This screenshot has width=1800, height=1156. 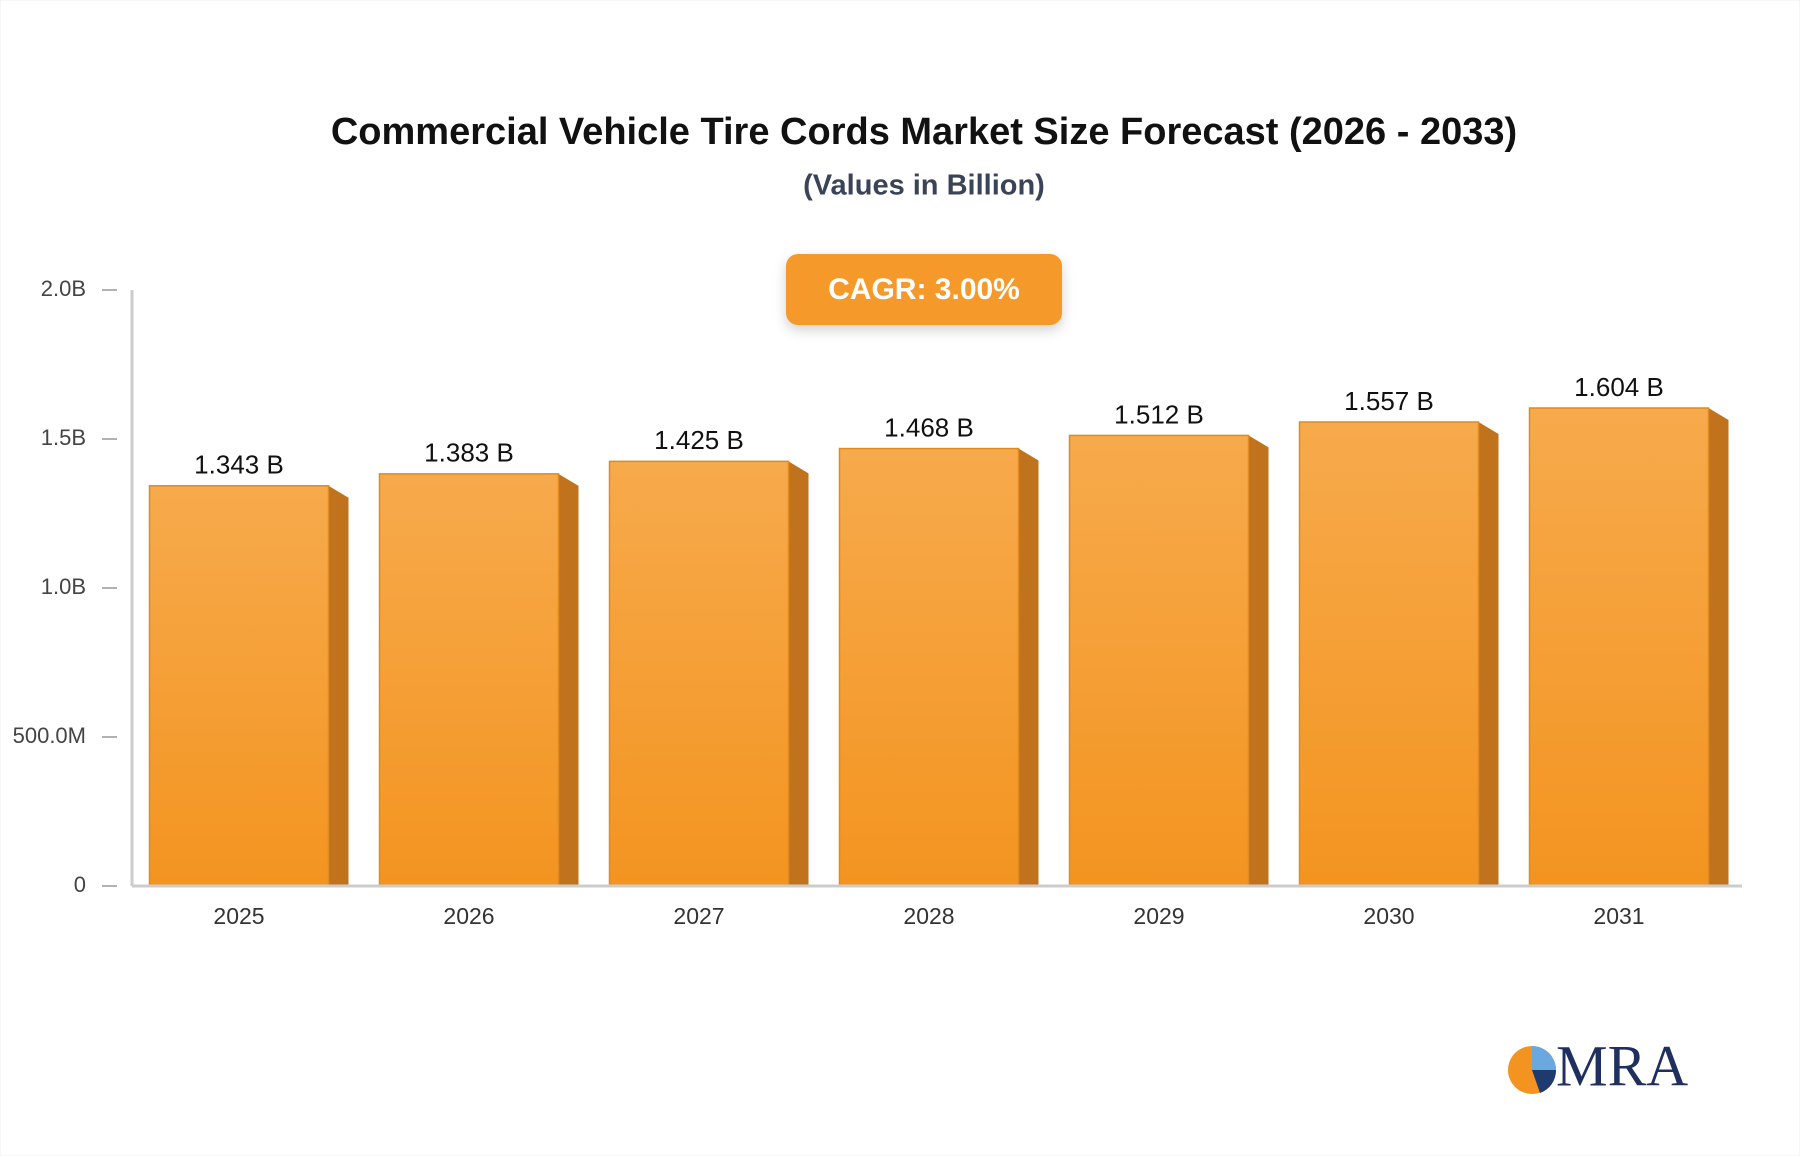 I want to click on value-label: 1.512 B, so click(x=1159, y=414).